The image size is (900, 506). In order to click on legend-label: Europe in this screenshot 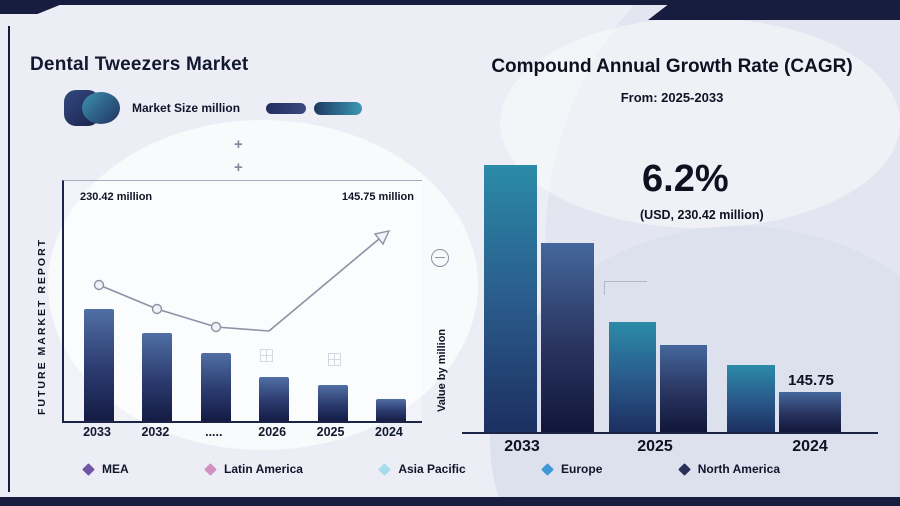, I will do `click(582, 469)`.